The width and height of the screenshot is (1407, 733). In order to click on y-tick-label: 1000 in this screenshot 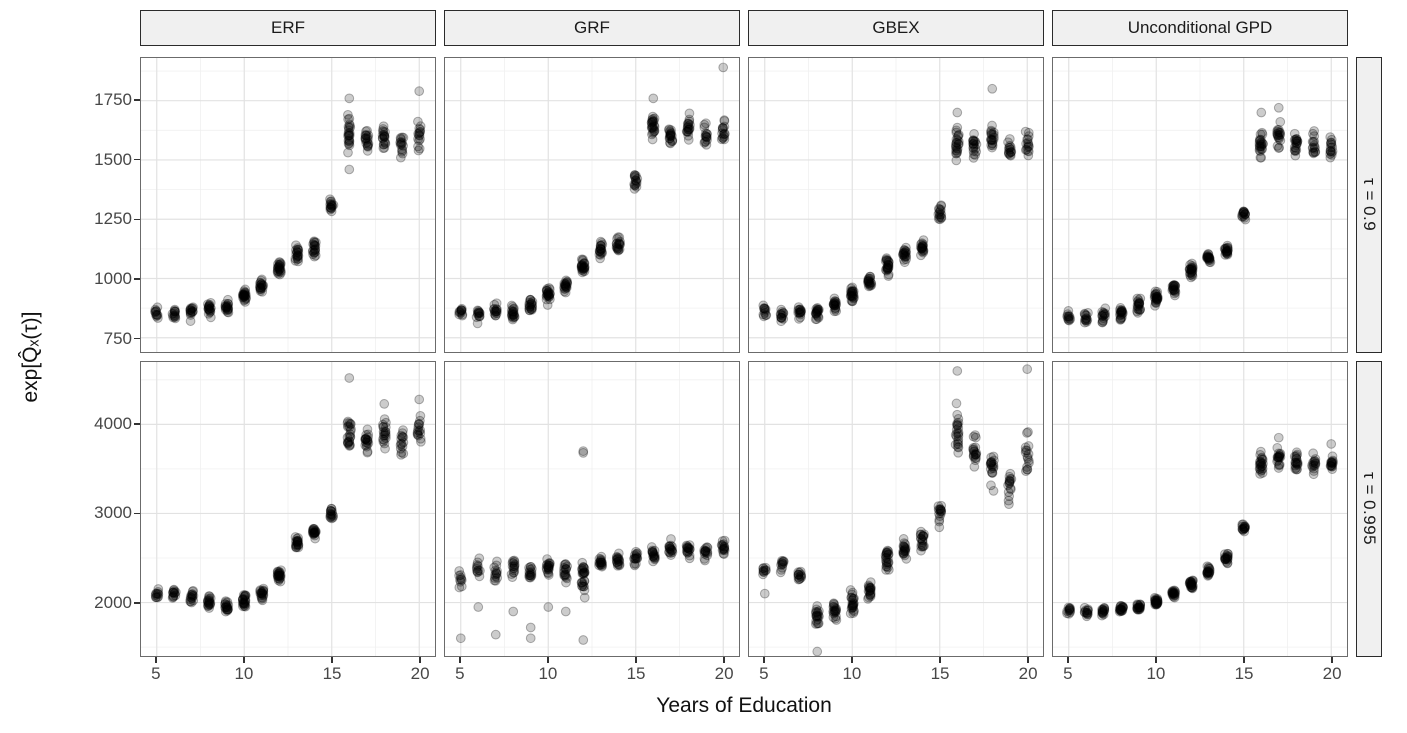, I will do `click(113, 278)`.